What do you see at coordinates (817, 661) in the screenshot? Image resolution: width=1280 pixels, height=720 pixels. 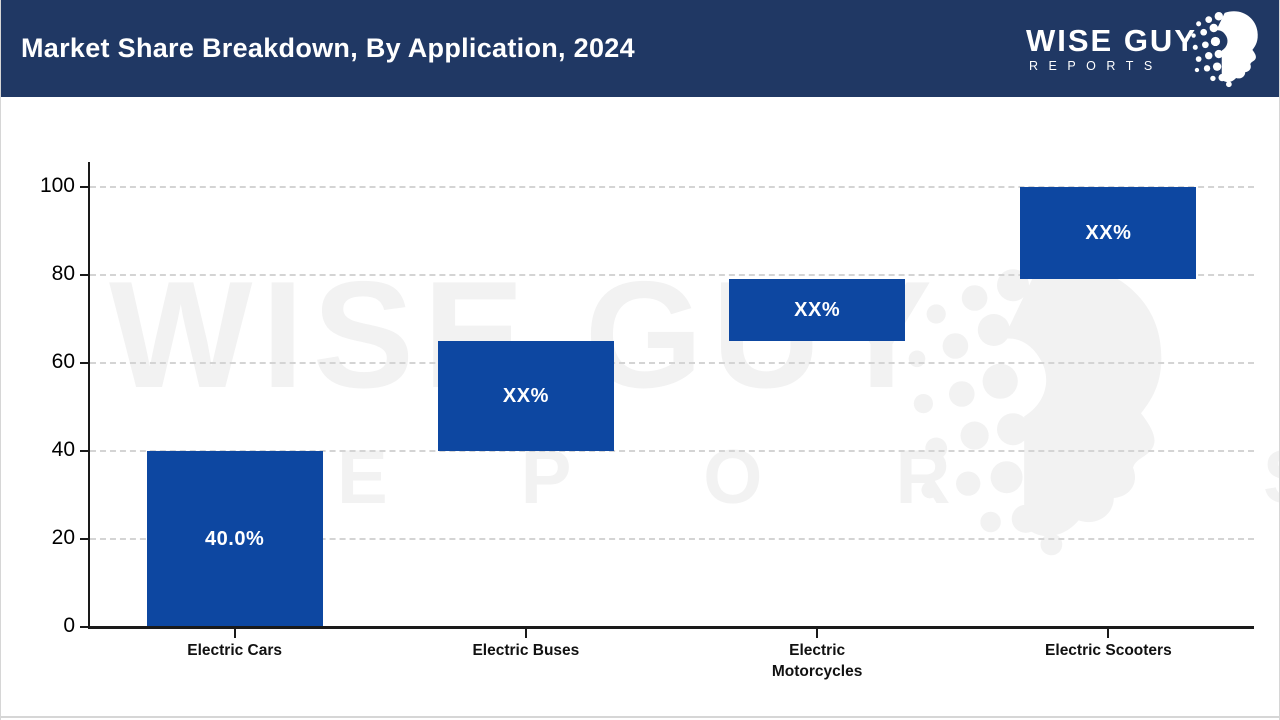 I see `x-tick-label-2: Electric Motorcycles` at bounding box center [817, 661].